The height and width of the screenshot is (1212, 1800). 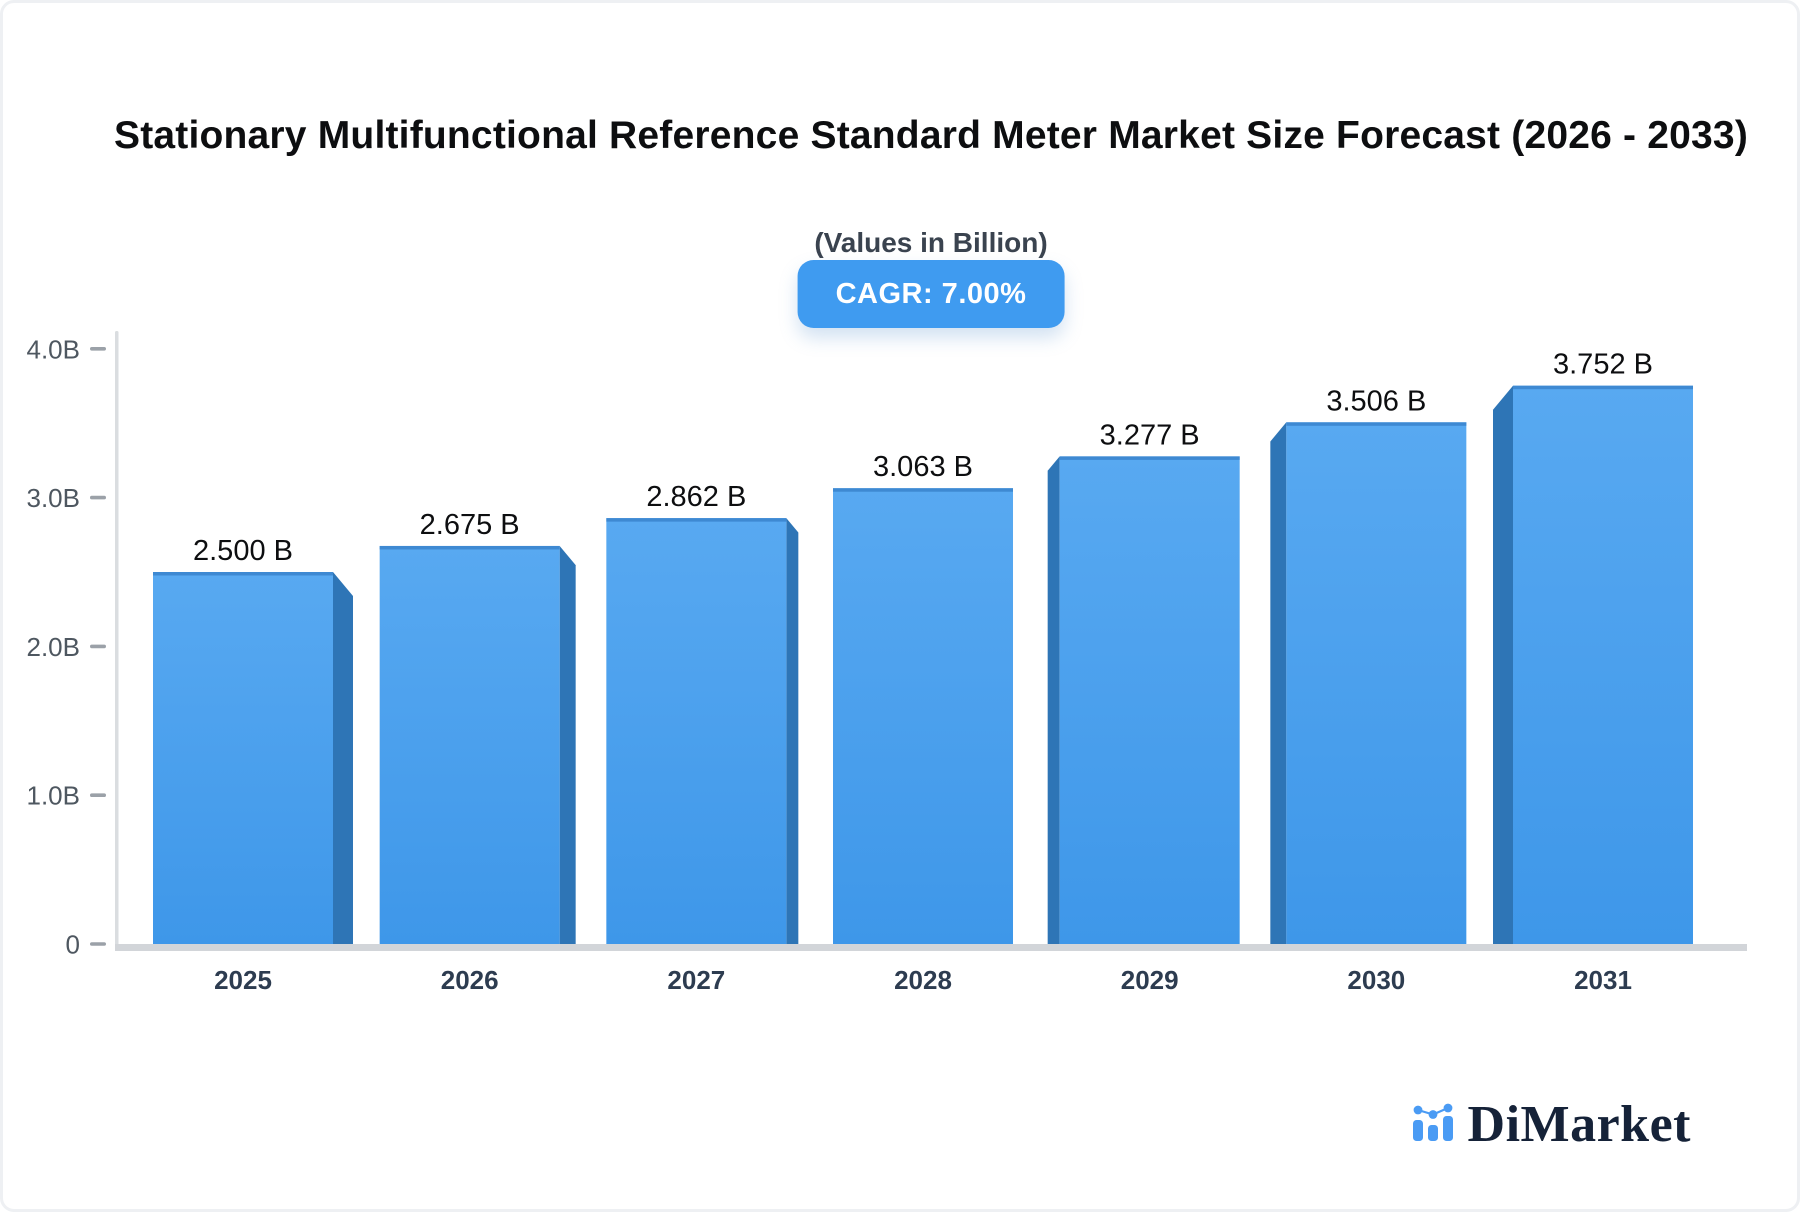 I want to click on x-tick-label-2030: 2030, so click(x=1376, y=980).